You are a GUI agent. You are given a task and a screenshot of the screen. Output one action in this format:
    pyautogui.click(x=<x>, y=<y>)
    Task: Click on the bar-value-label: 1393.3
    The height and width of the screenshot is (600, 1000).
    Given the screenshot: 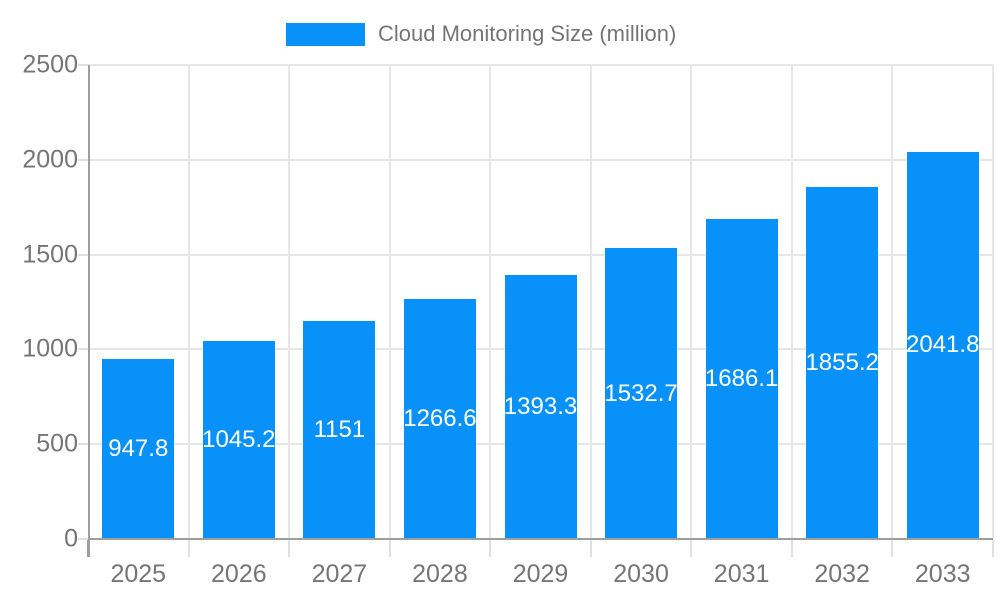 What is the action you would take?
    pyautogui.click(x=540, y=406)
    